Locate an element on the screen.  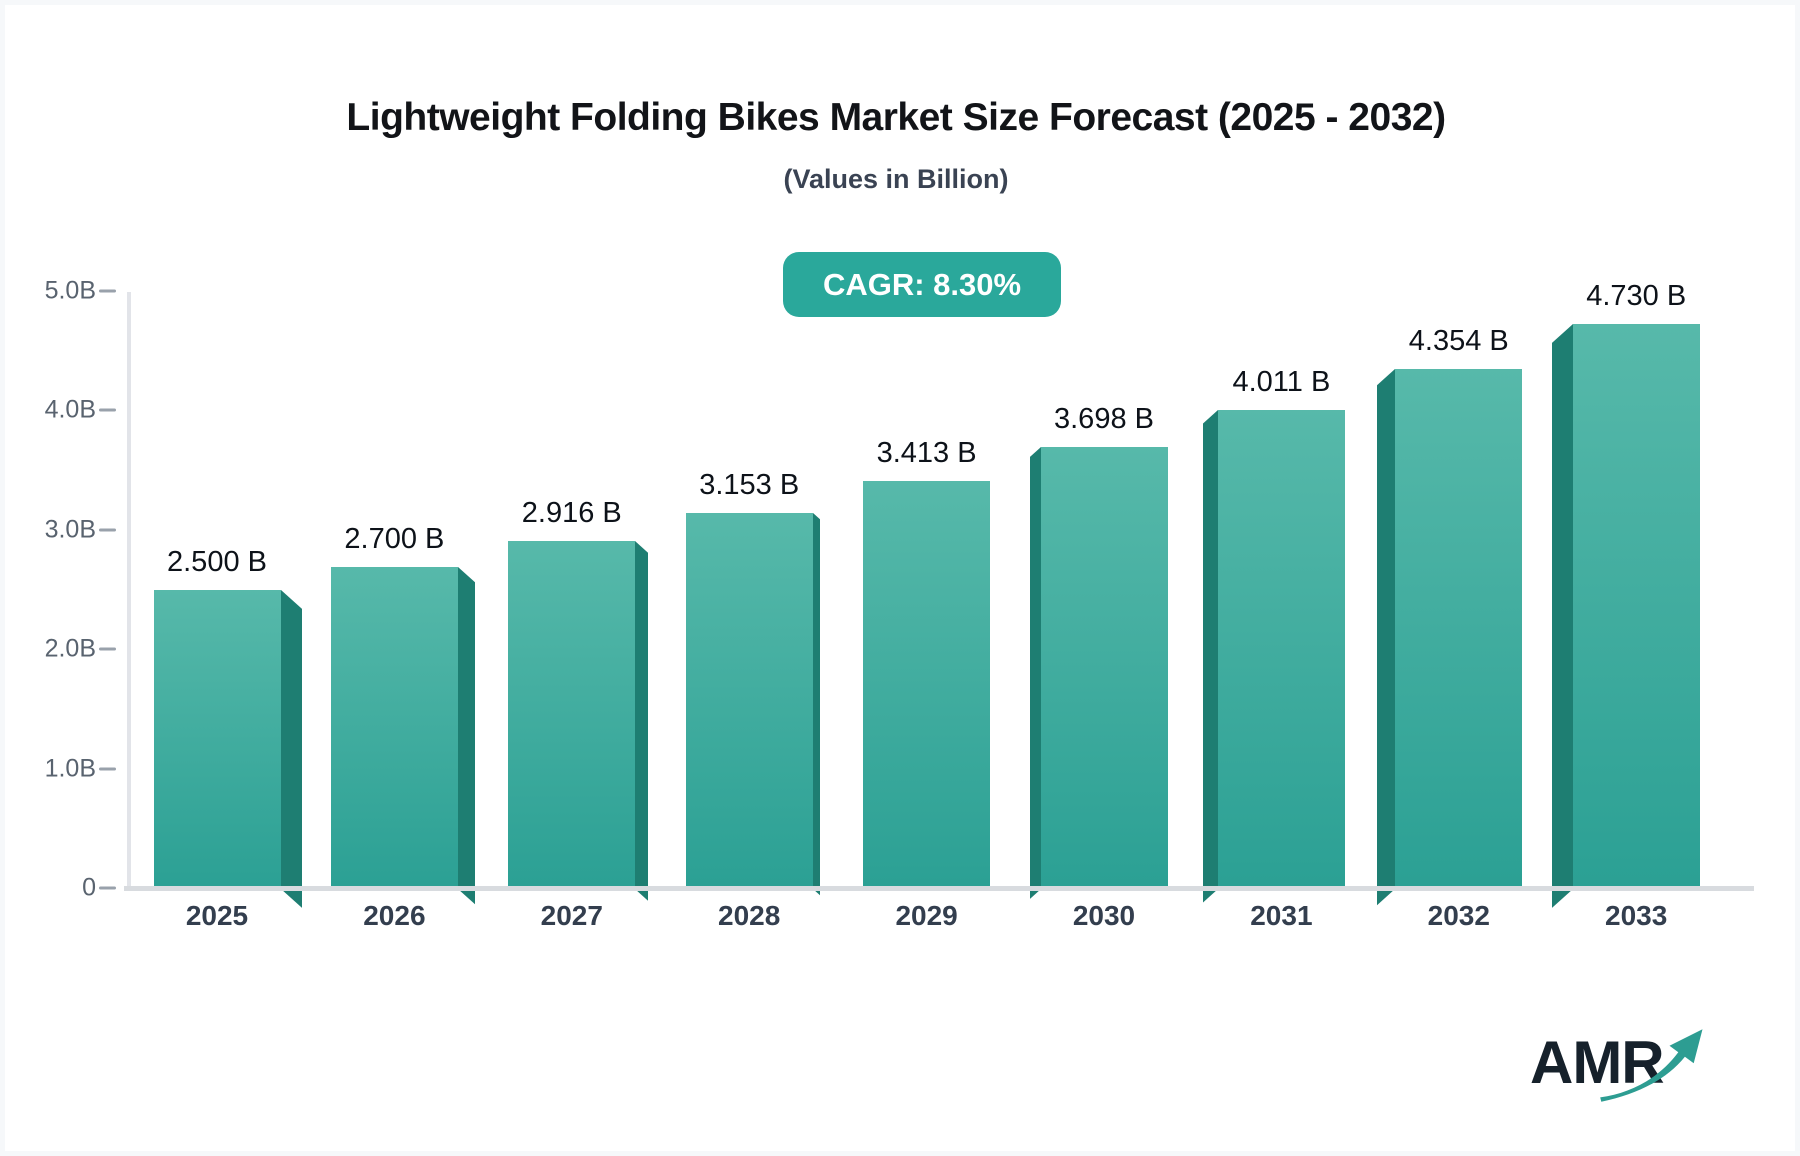
cagr-badge: CAGR: 8.30% is located at coordinates (922, 284).